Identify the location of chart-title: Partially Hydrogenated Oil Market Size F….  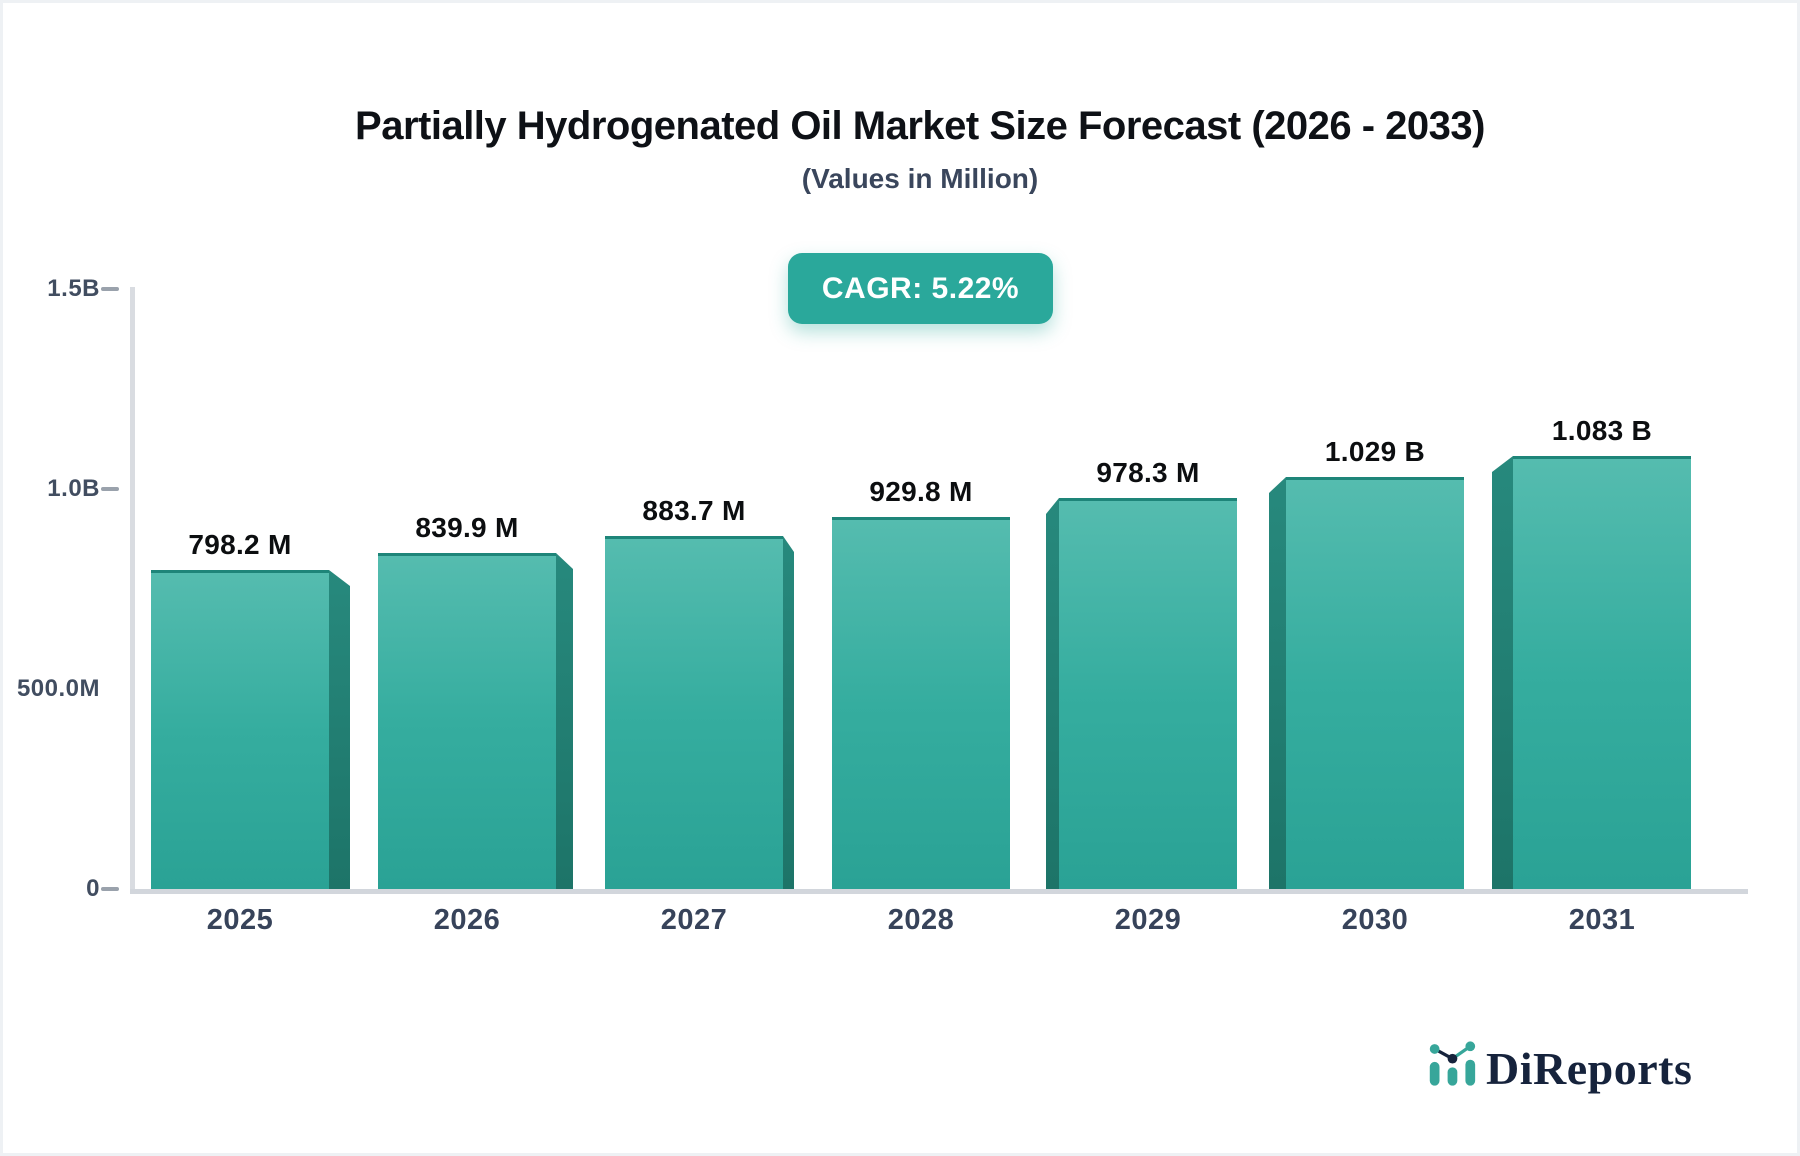
(920, 126).